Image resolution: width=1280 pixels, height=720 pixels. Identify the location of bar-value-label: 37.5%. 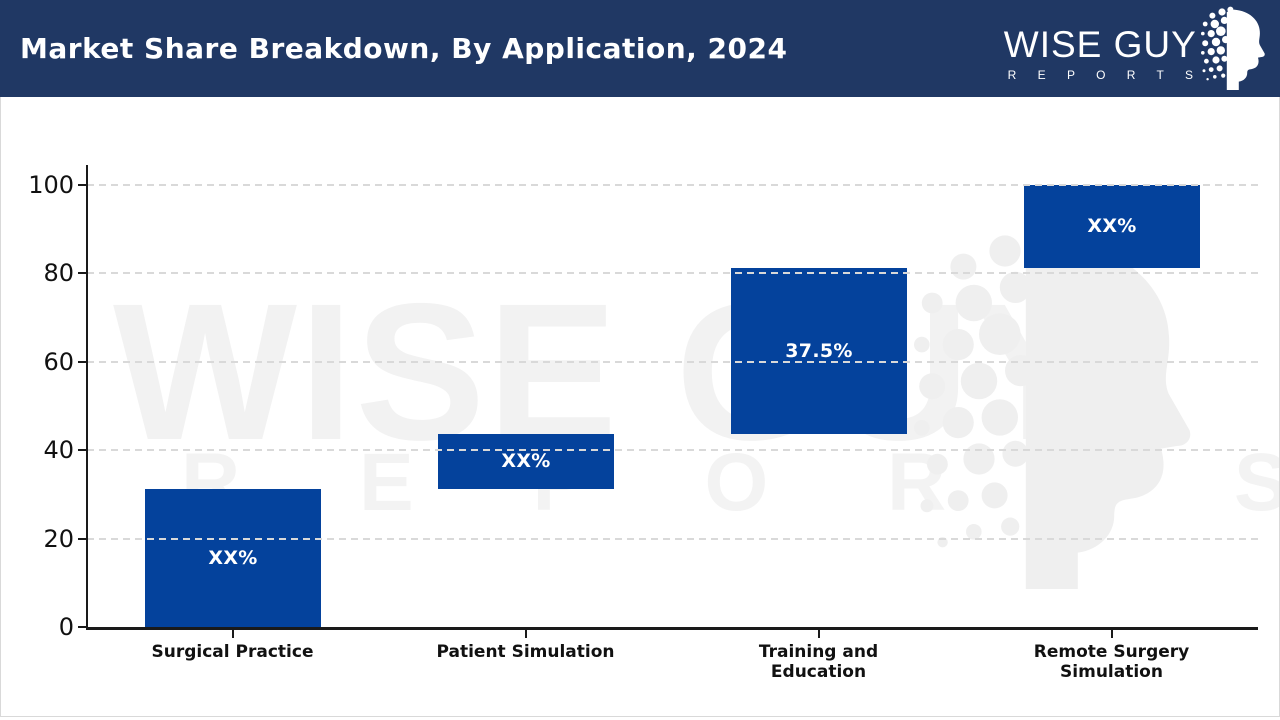
(819, 350).